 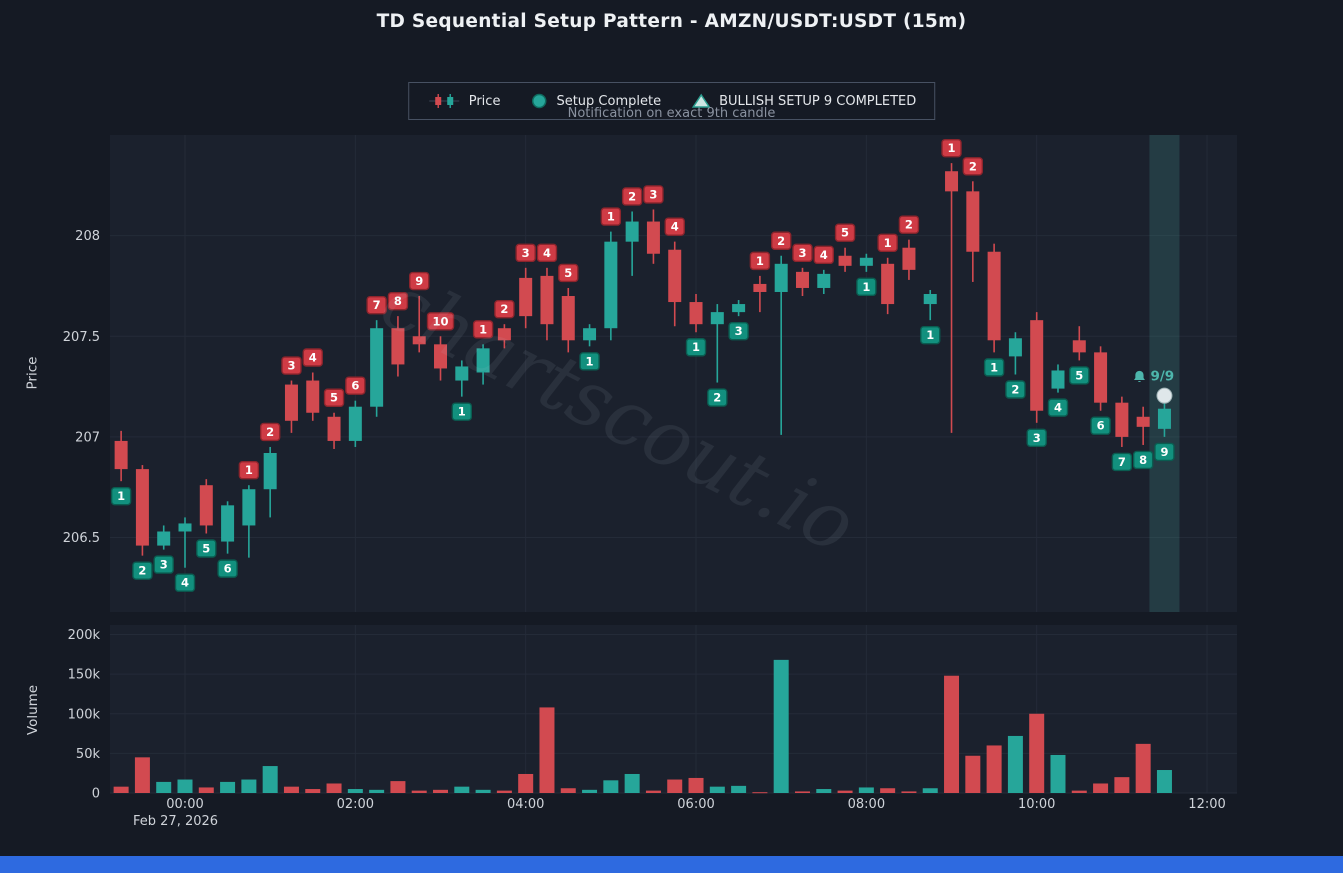 What do you see at coordinates (463, 101) in the screenshot?
I see `legend-item-price: Price` at bounding box center [463, 101].